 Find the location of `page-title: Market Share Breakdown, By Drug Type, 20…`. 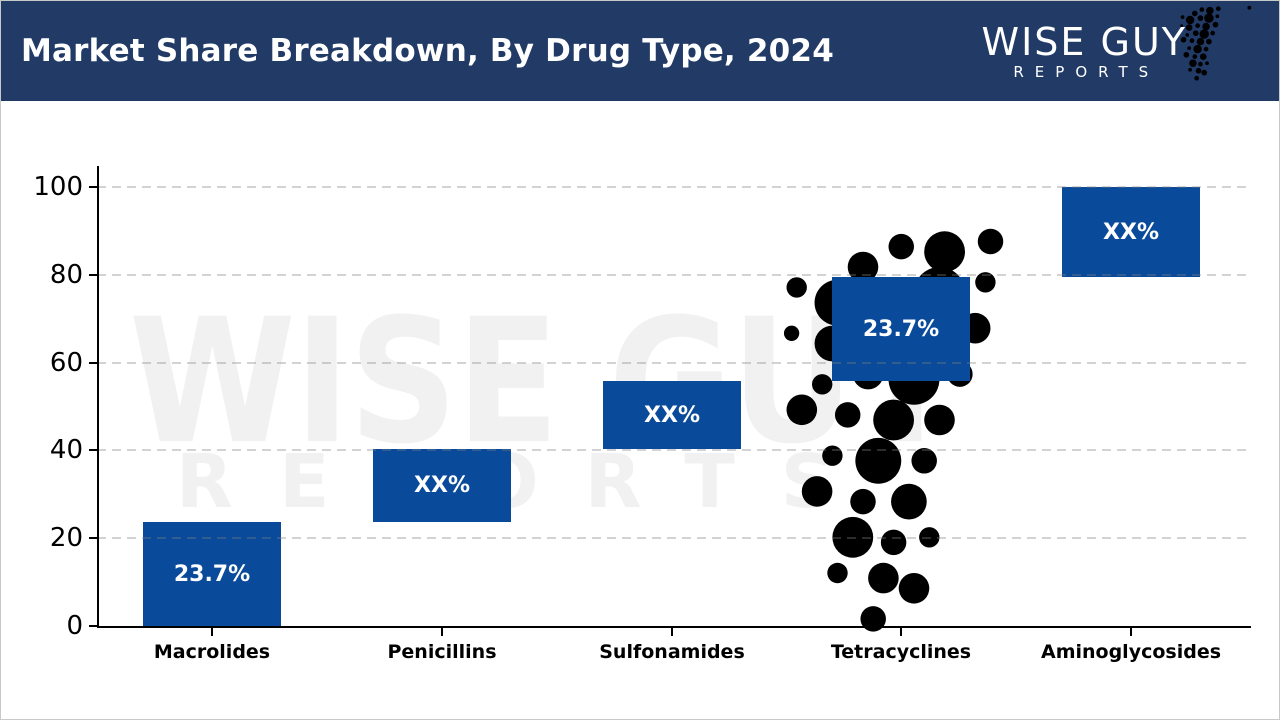

page-title: Market Share Breakdown, By Drug Type, 20… is located at coordinates (427, 51).